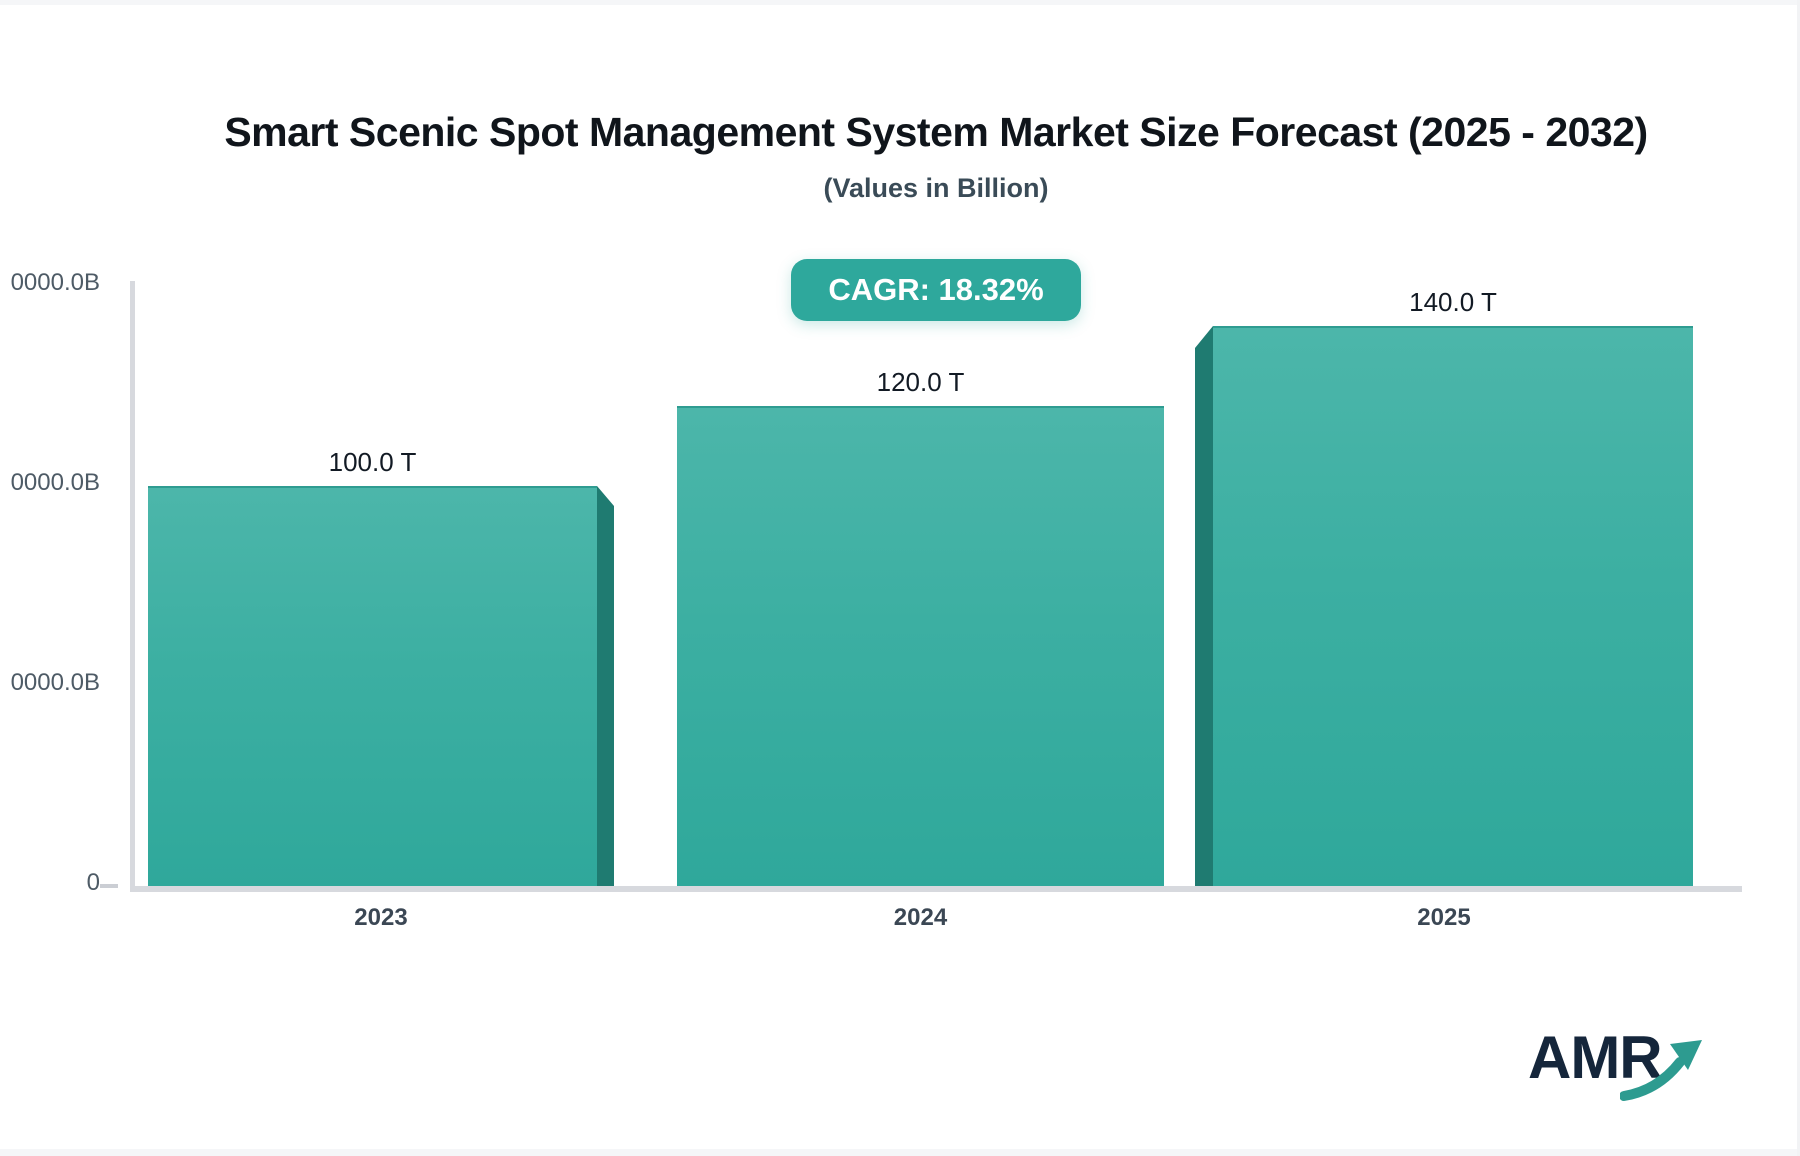  What do you see at coordinates (1453, 302) in the screenshot?
I see `bar-value-label: 140.0 T` at bounding box center [1453, 302].